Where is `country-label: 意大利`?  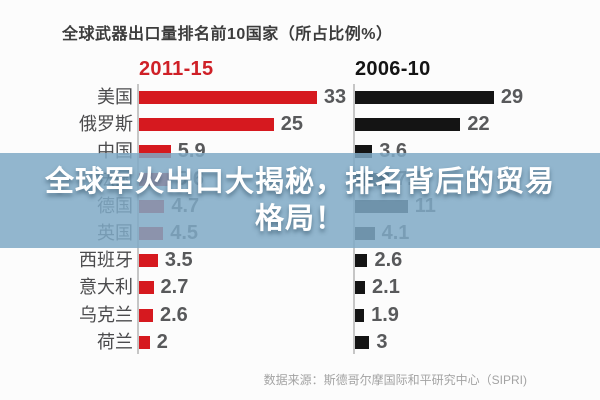
country-label: 意大利 is located at coordinates (106, 287).